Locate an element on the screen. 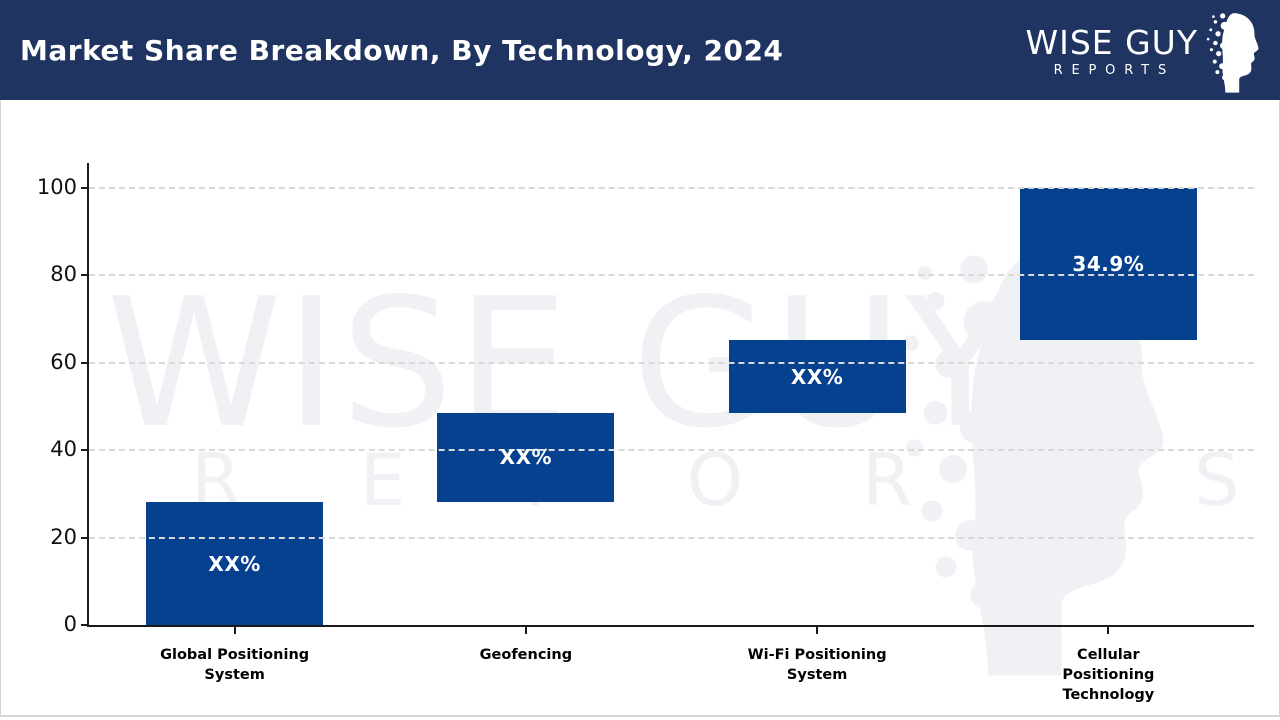  category-label-line: Technology is located at coordinates (1108, 695).